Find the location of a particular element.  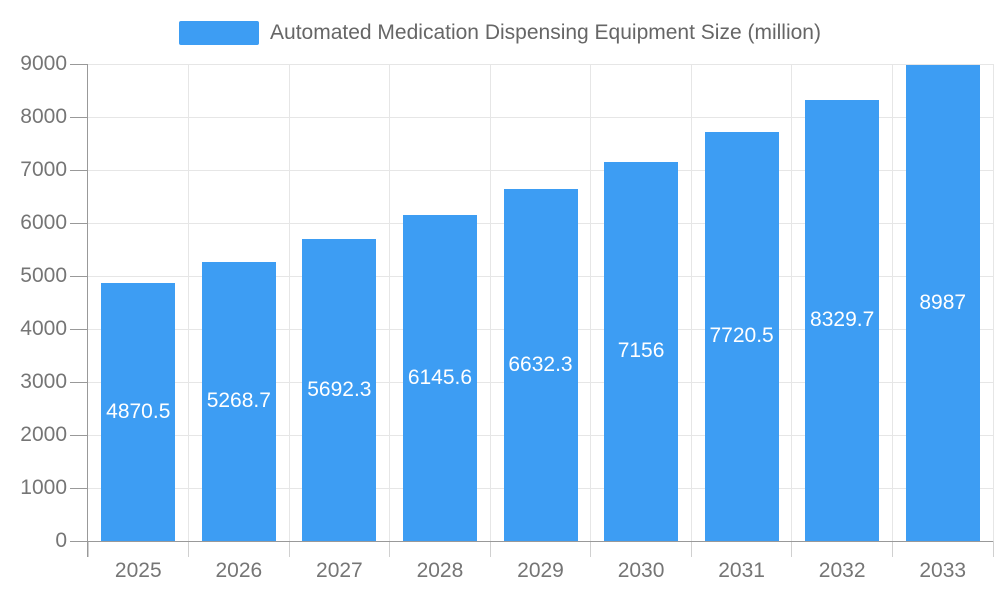

x-tick-label: 2028 is located at coordinates (440, 570).